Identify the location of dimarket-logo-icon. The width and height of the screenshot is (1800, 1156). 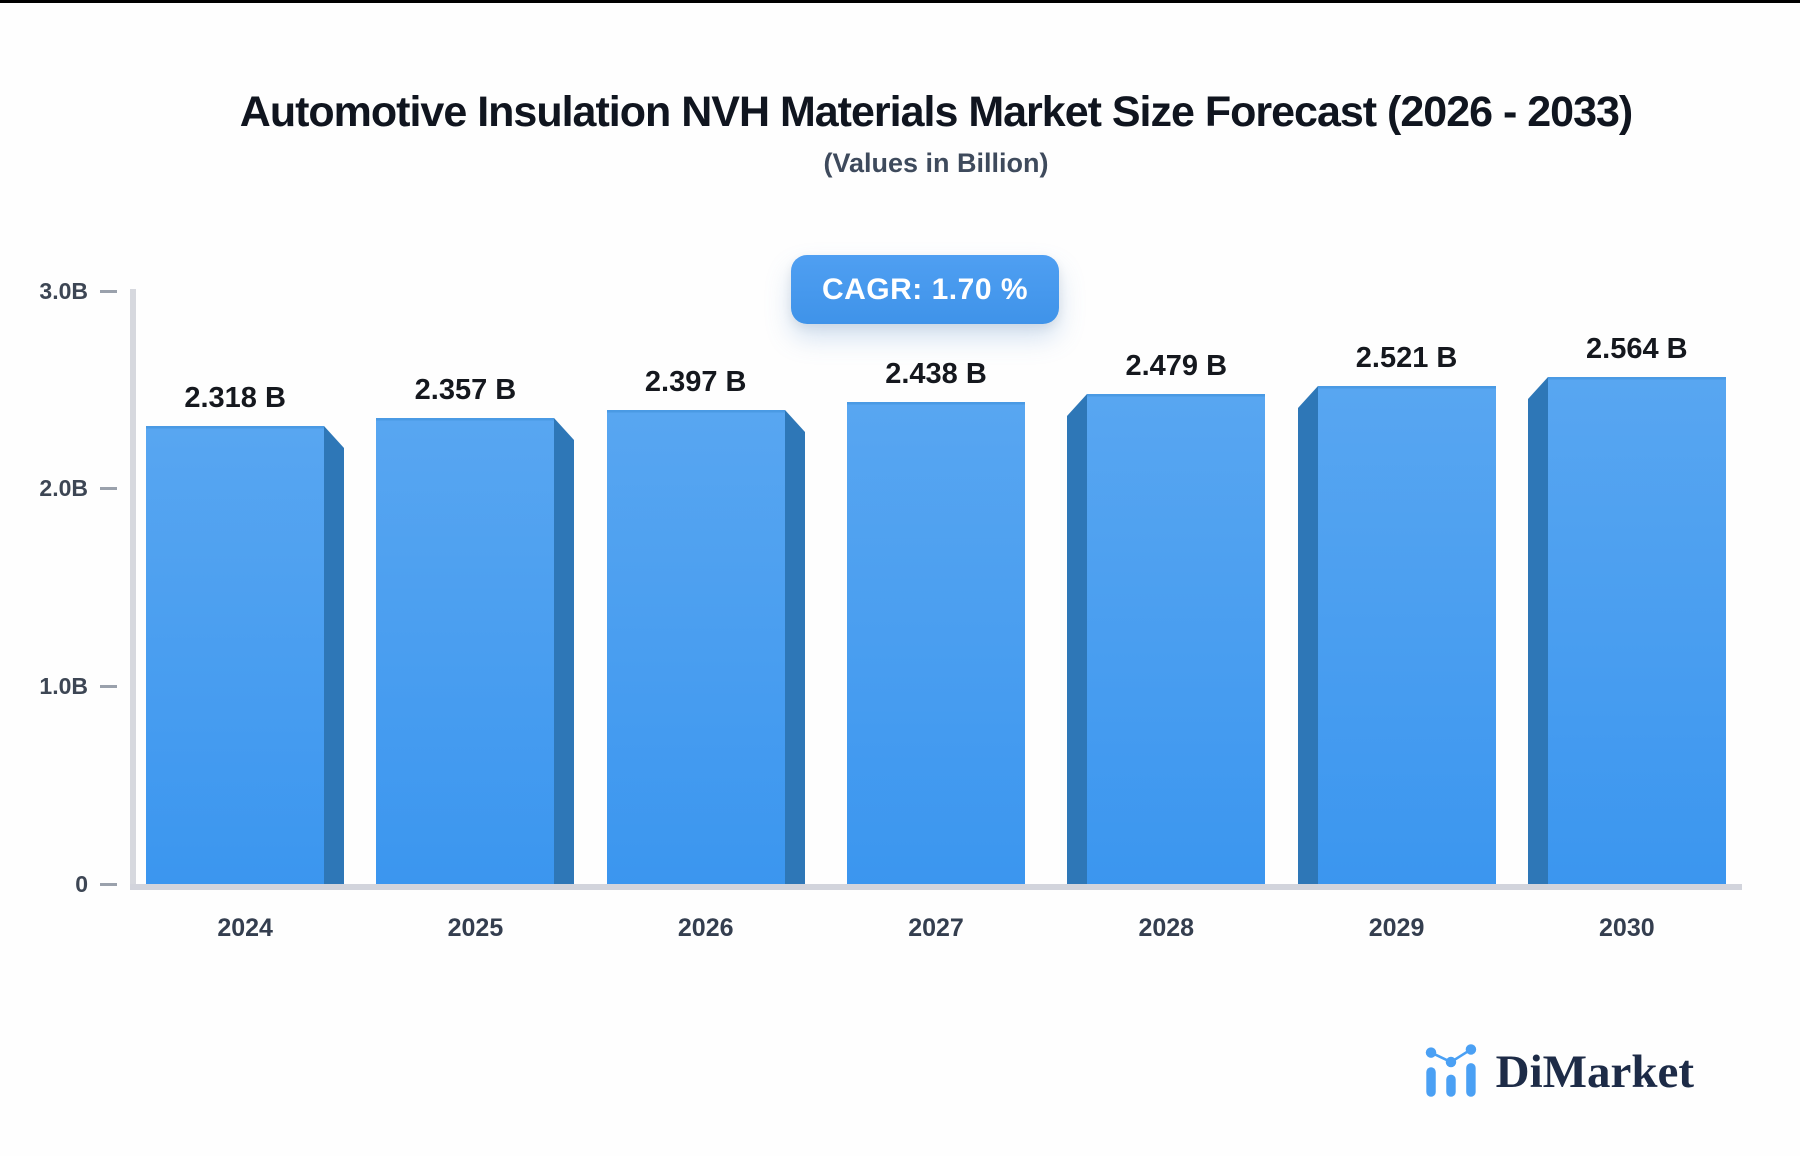
(1450, 1070).